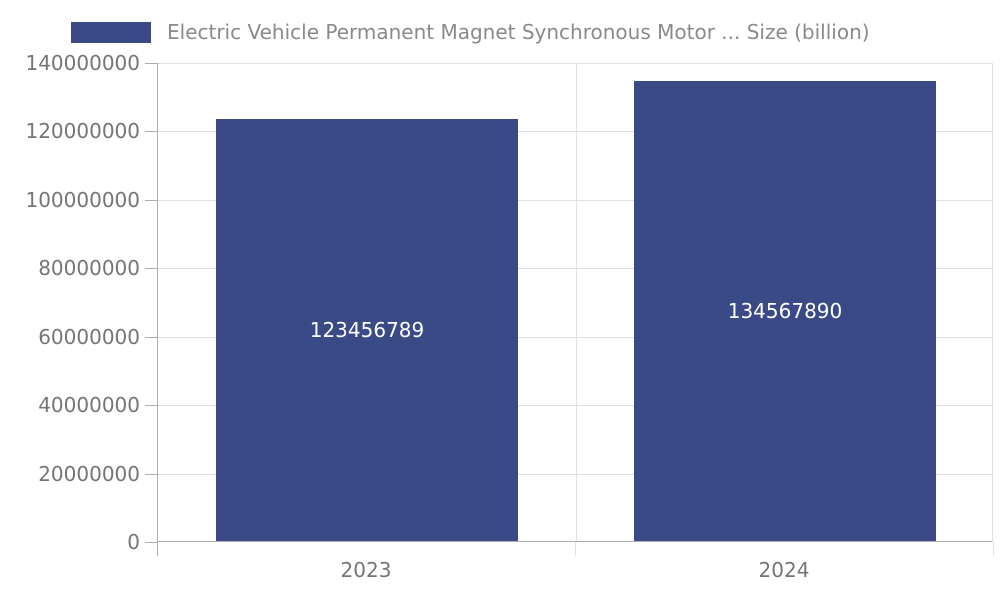 This screenshot has height=600, width=1000. What do you see at coordinates (111, 32) in the screenshot?
I see `legend-swatch` at bounding box center [111, 32].